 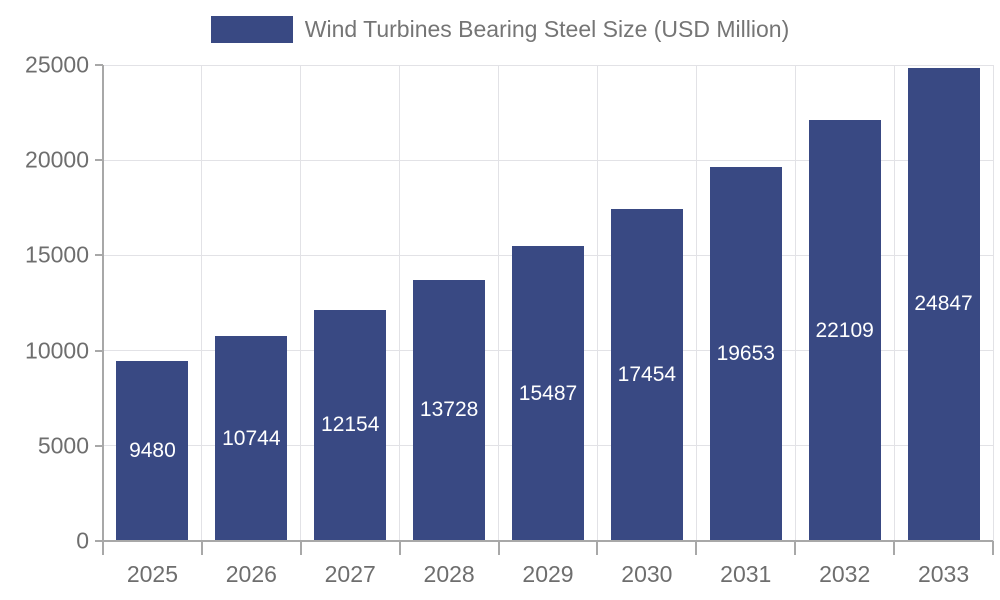 What do you see at coordinates (57, 159) in the screenshot?
I see `y-tick-label-20000: 20000` at bounding box center [57, 159].